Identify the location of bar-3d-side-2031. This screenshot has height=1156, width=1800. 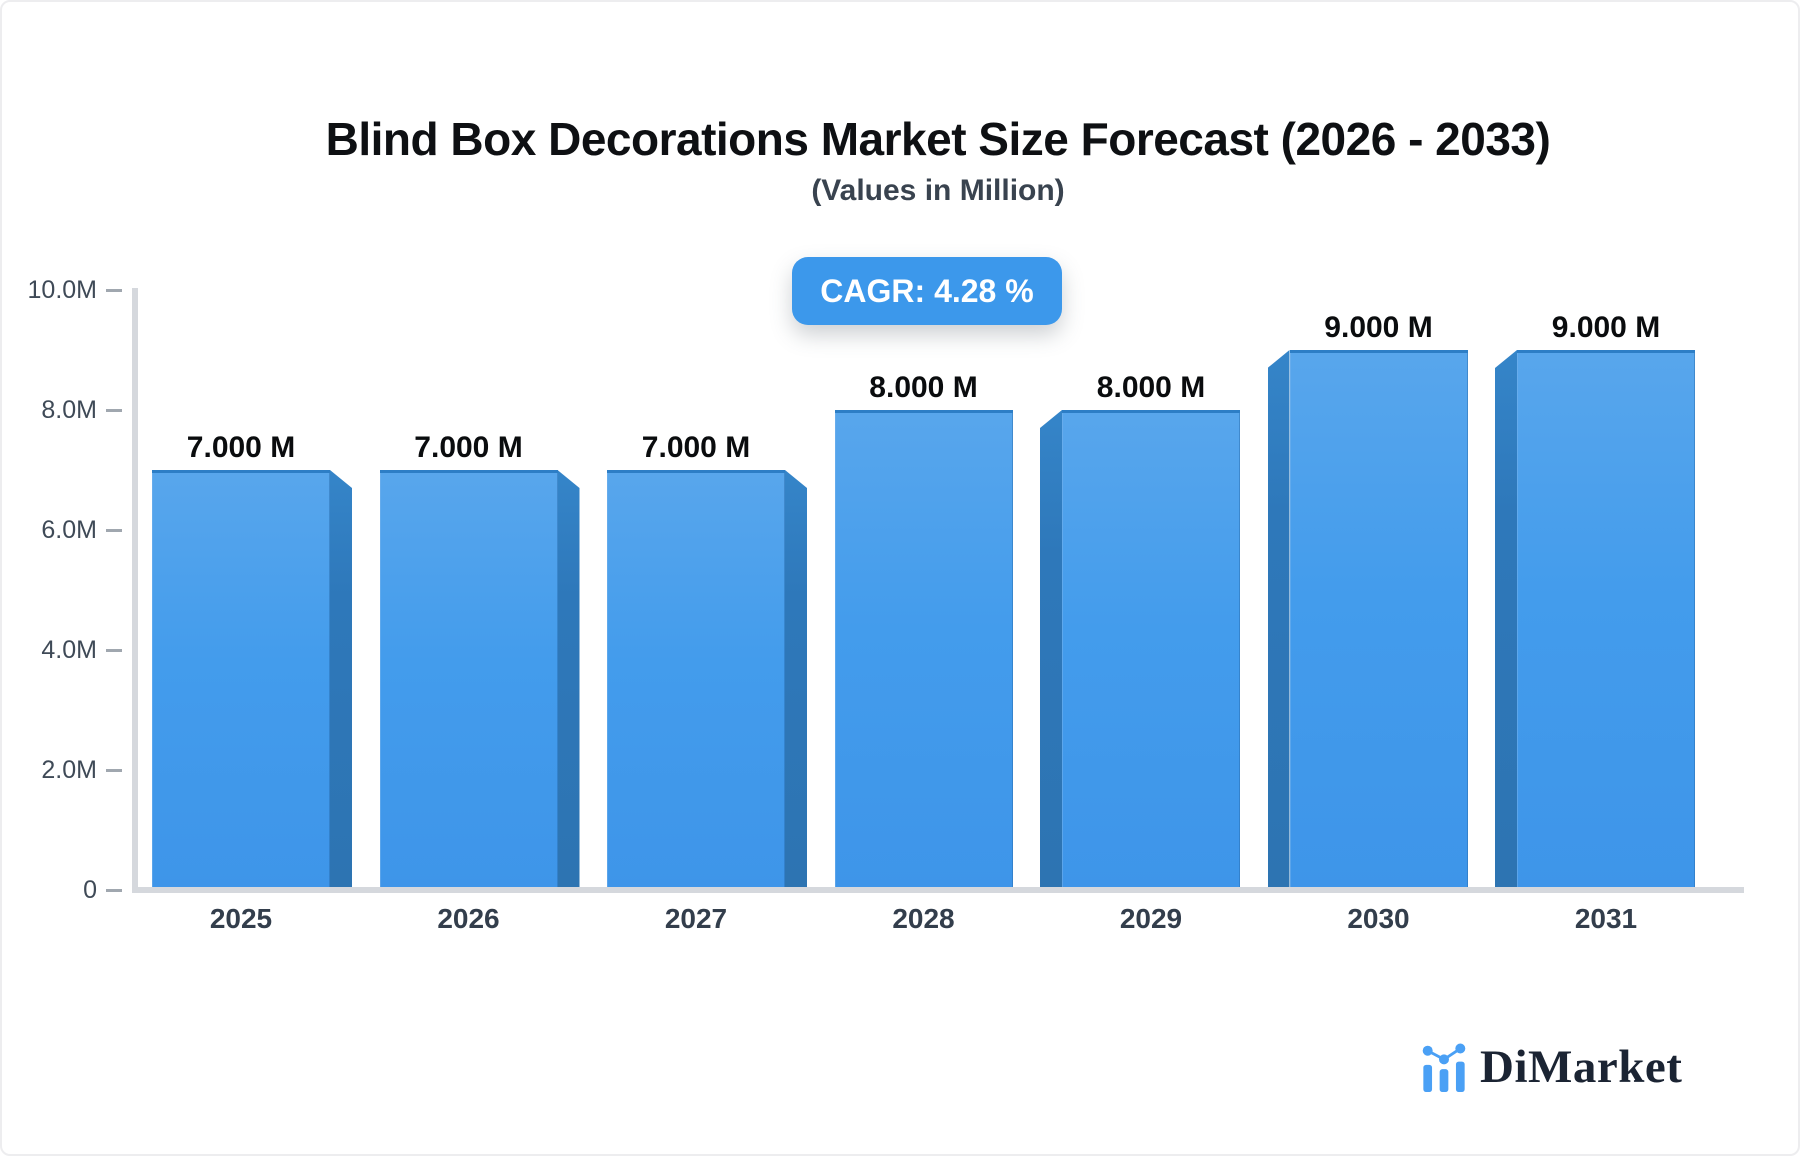
(1506, 620).